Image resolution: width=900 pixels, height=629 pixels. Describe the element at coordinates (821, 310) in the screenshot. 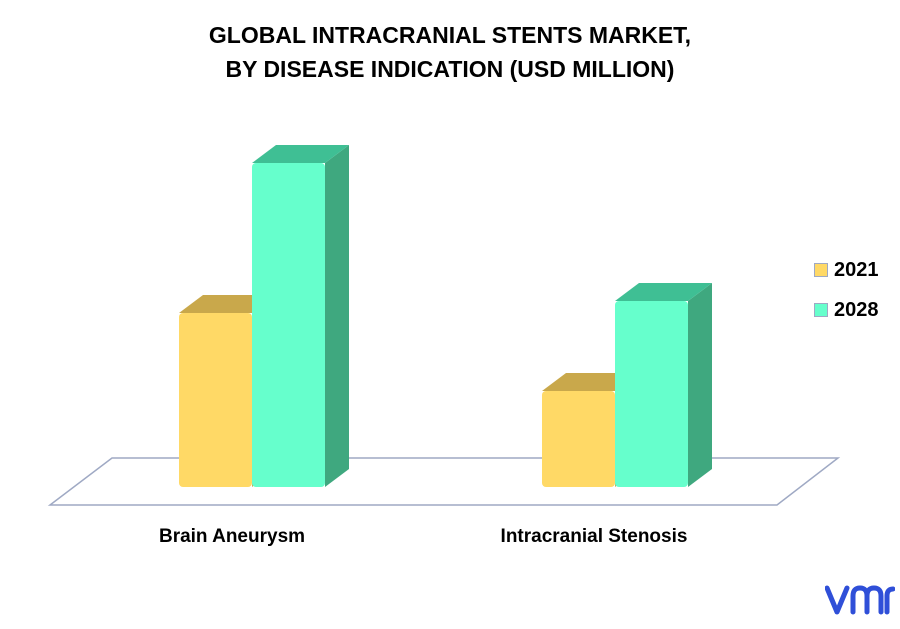

I see `legend-swatch-2028` at that location.